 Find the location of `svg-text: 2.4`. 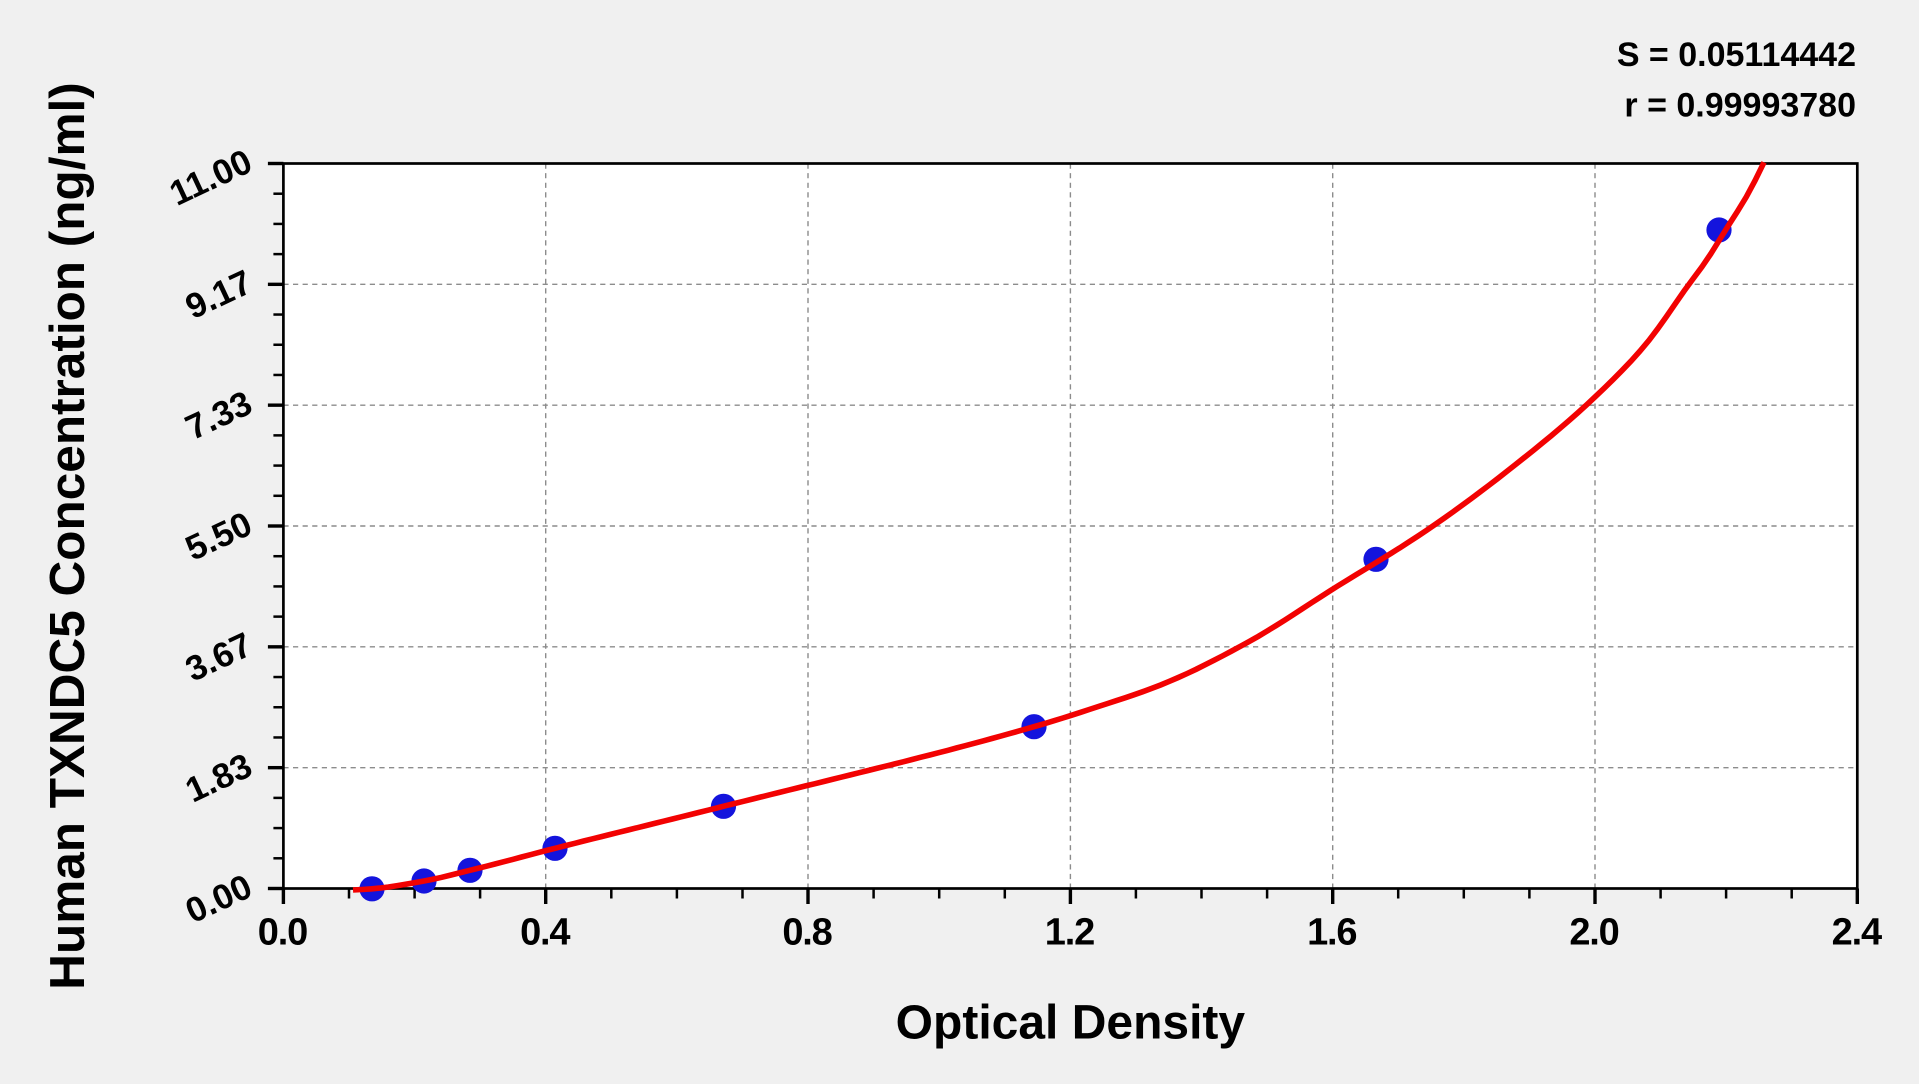

svg-text: 2.4 is located at coordinates (1857, 933).